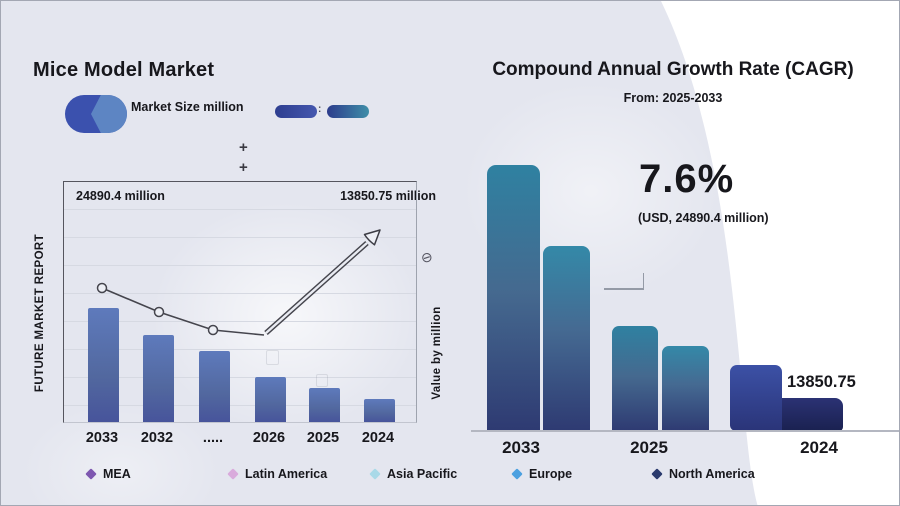 The image size is (900, 506). What do you see at coordinates (157, 438) in the screenshot?
I see `x-label: 2032` at bounding box center [157, 438].